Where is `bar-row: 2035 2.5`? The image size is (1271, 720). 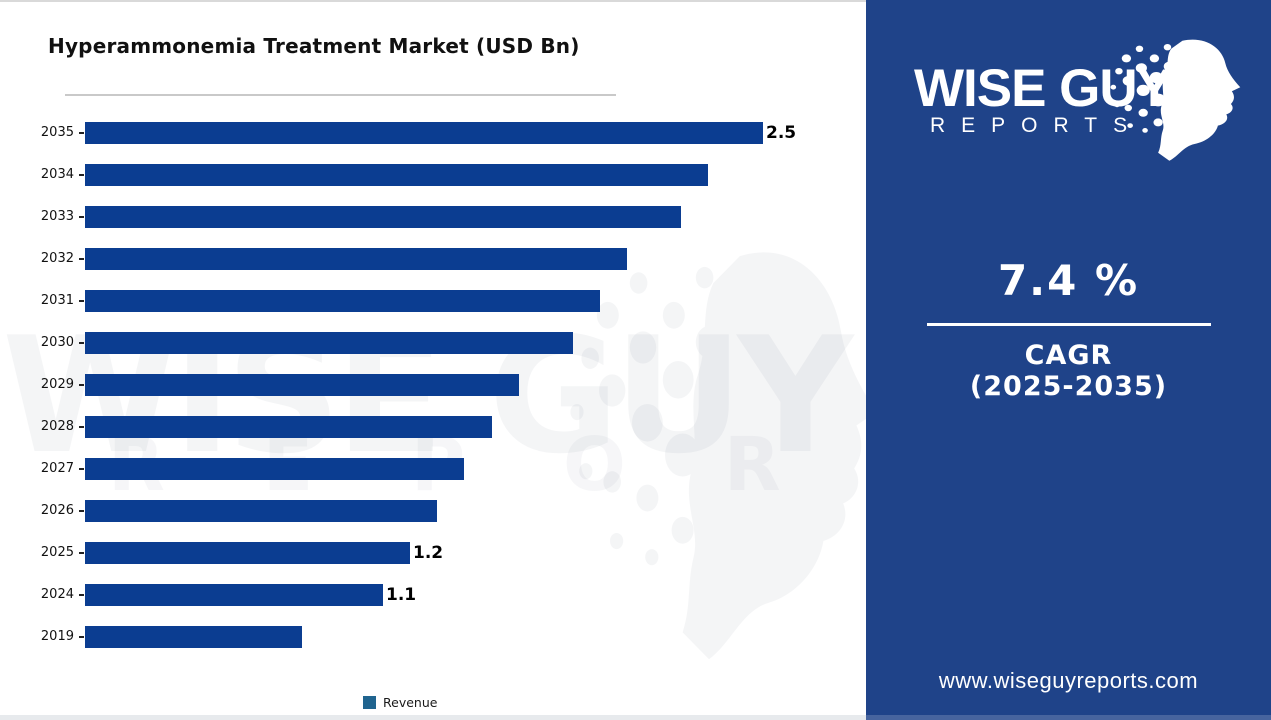 bar-row: 2035 2.5 is located at coordinates (433, 133).